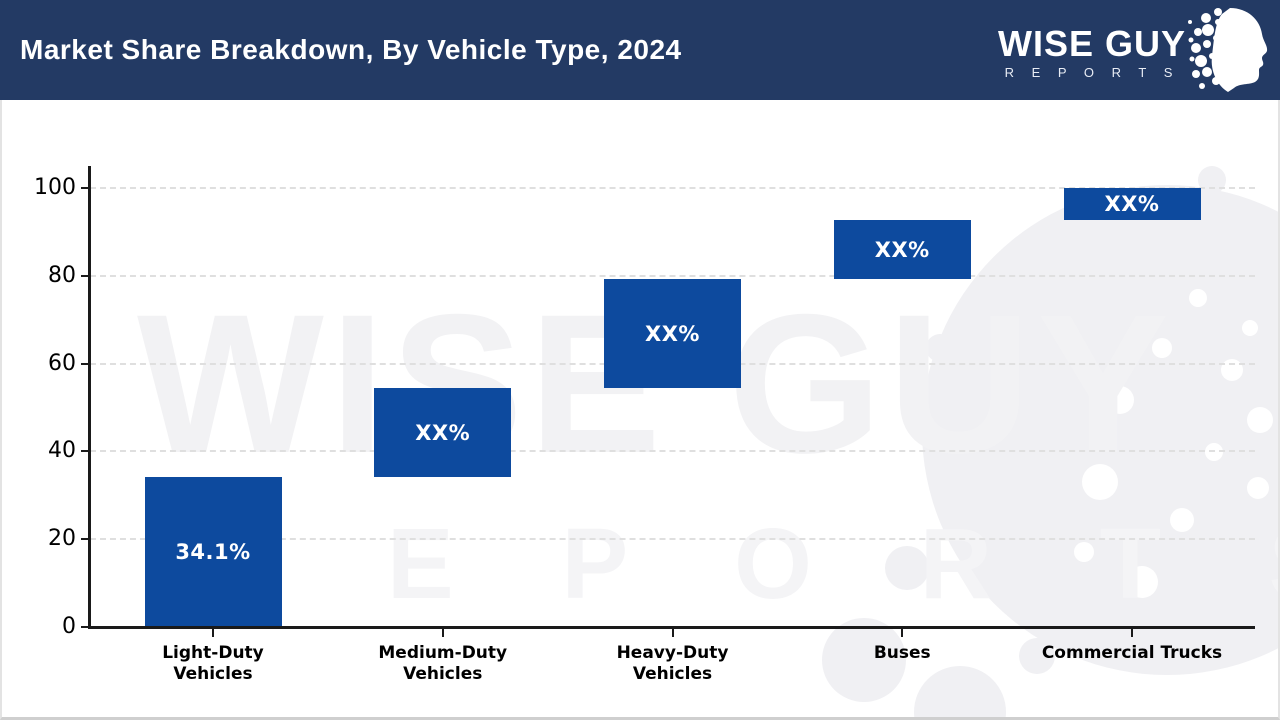  I want to click on x-category-label: Heavy-Duty Vehicles, so click(673, 664).